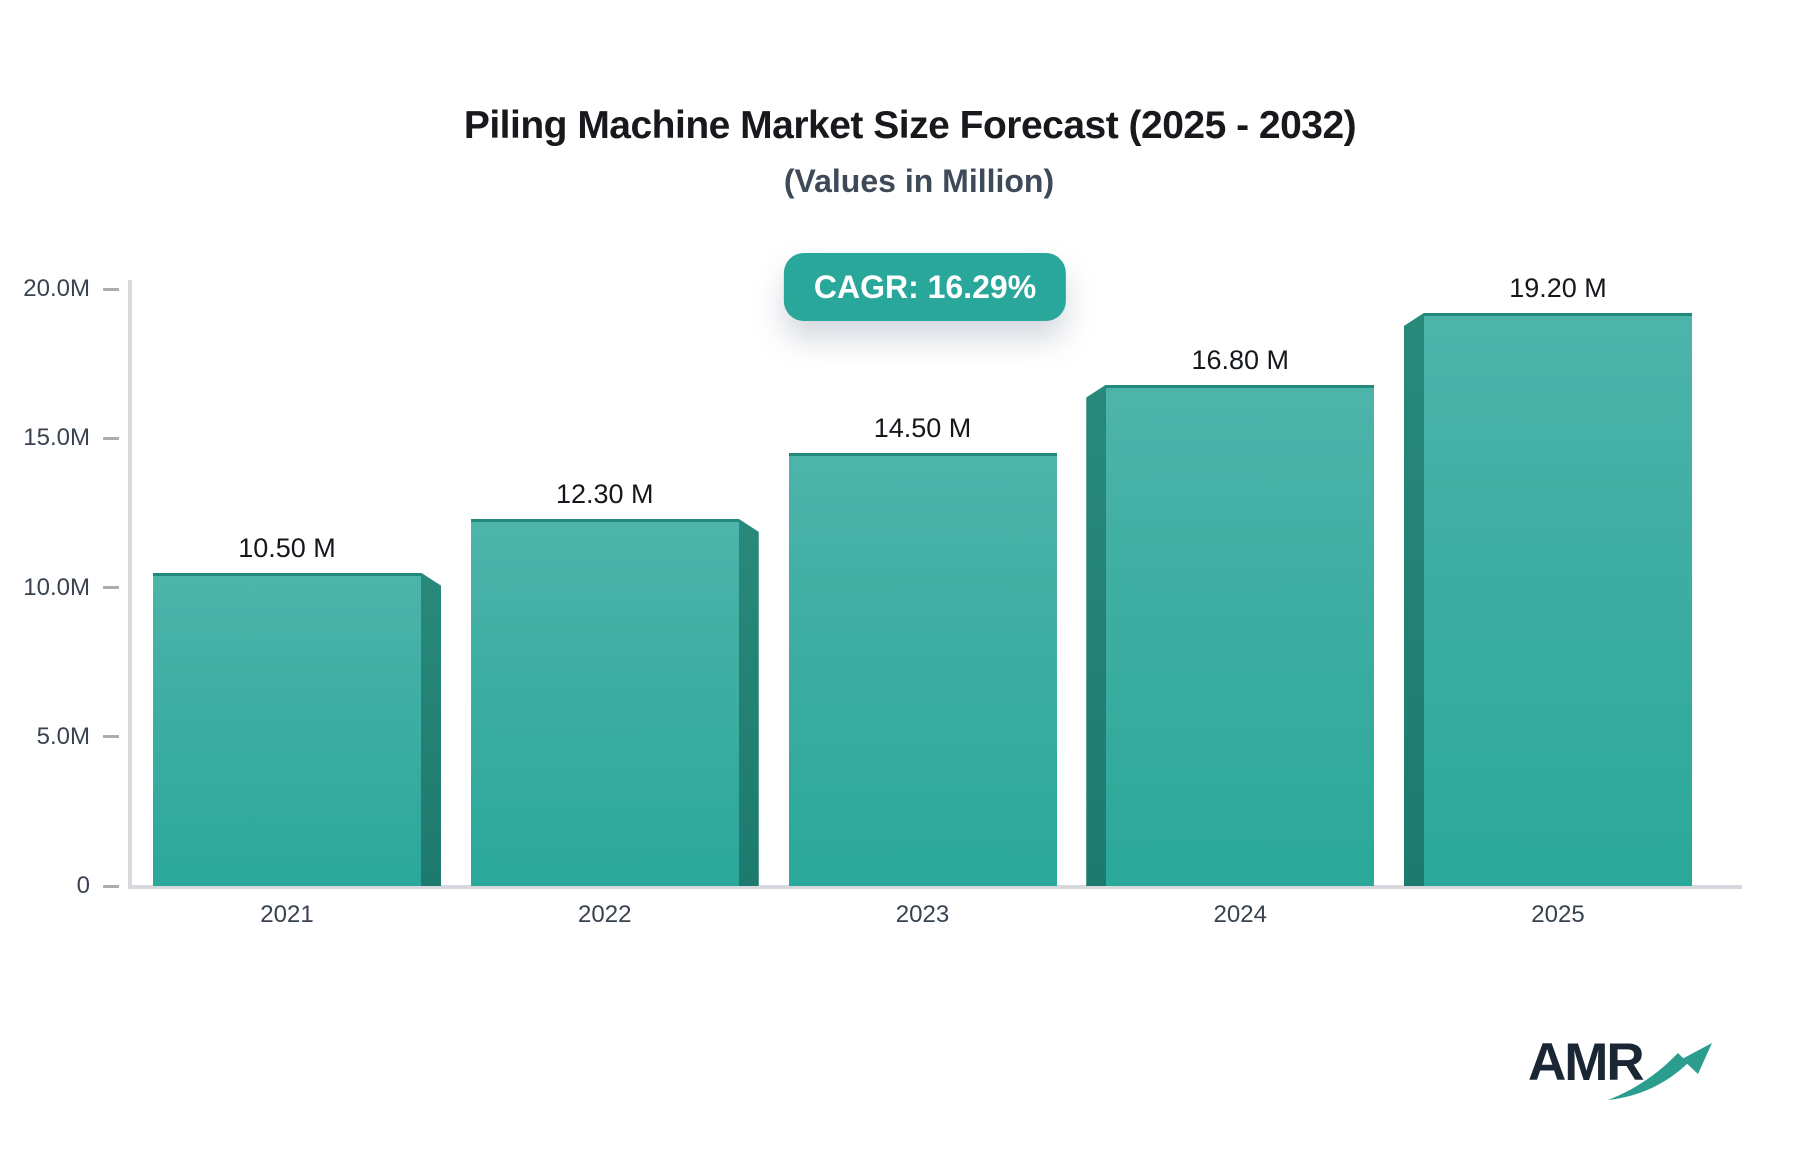 The image size is (1800, 1156). Describe the element at coordinates (935, 887) in the screenshot. I see `x-axis-line` at that location.